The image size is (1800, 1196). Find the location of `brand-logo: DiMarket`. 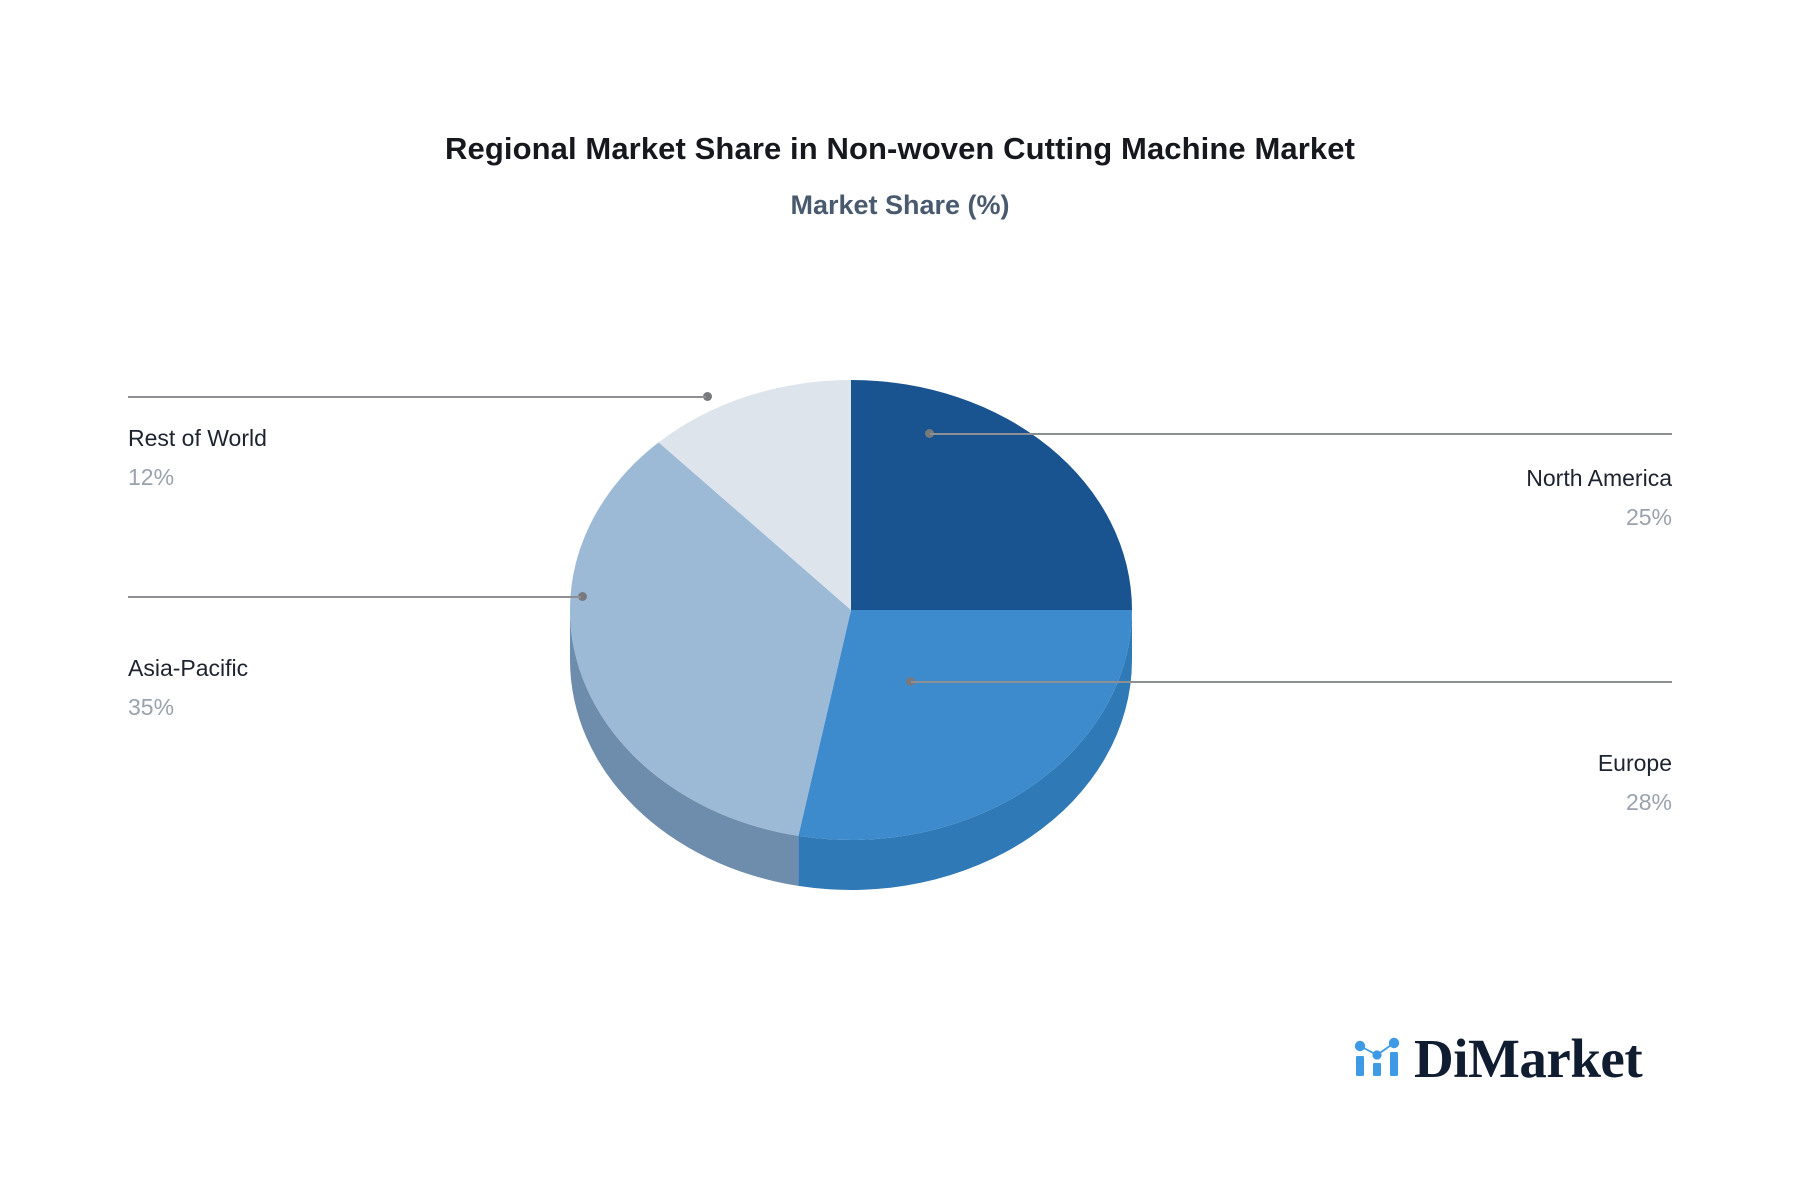

brand-logo: DiMarket is located at coordinates (1497, 1058).